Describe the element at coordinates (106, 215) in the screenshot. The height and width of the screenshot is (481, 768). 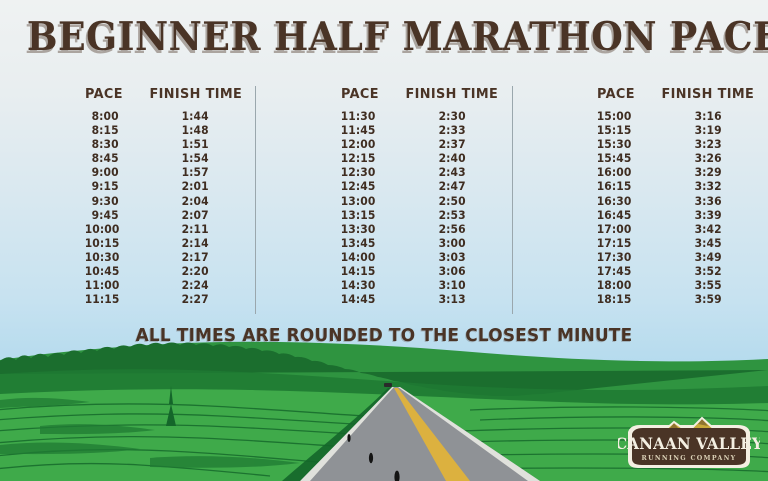
I see `pace-cell: 9:45` at that location.